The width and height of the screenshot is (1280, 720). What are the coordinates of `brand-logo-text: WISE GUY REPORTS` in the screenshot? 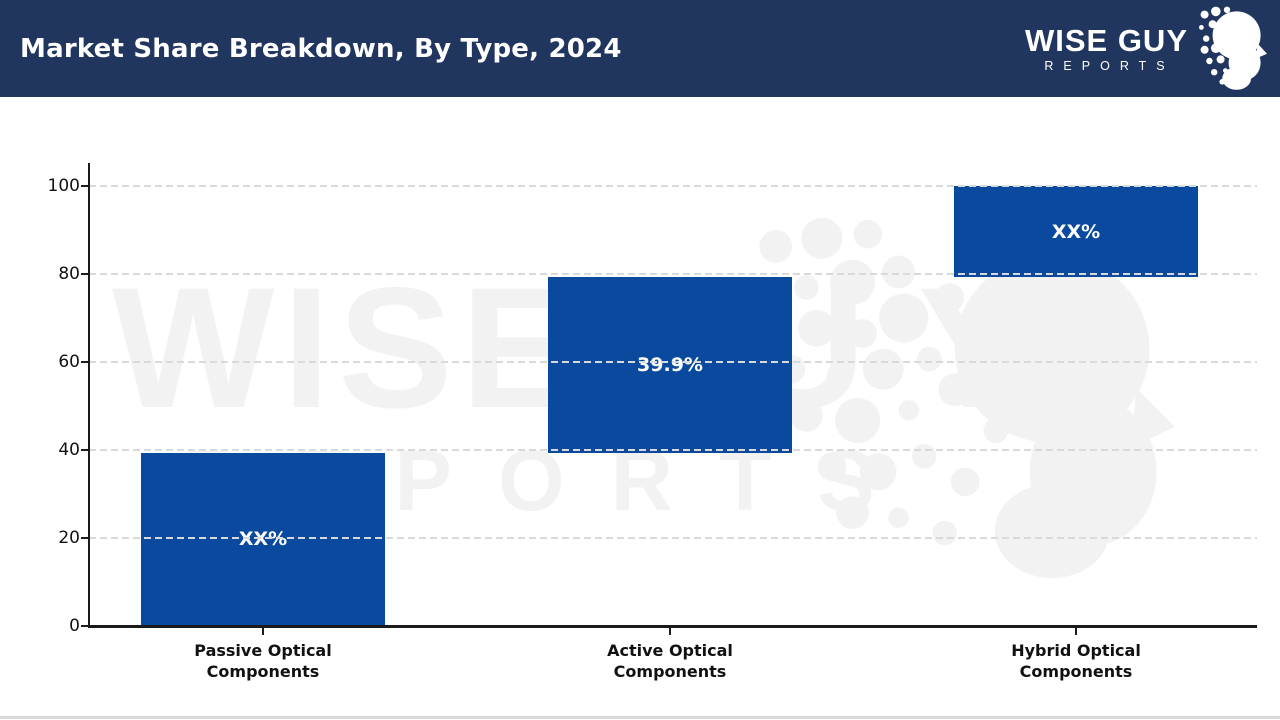 It's located at (1106, 49).